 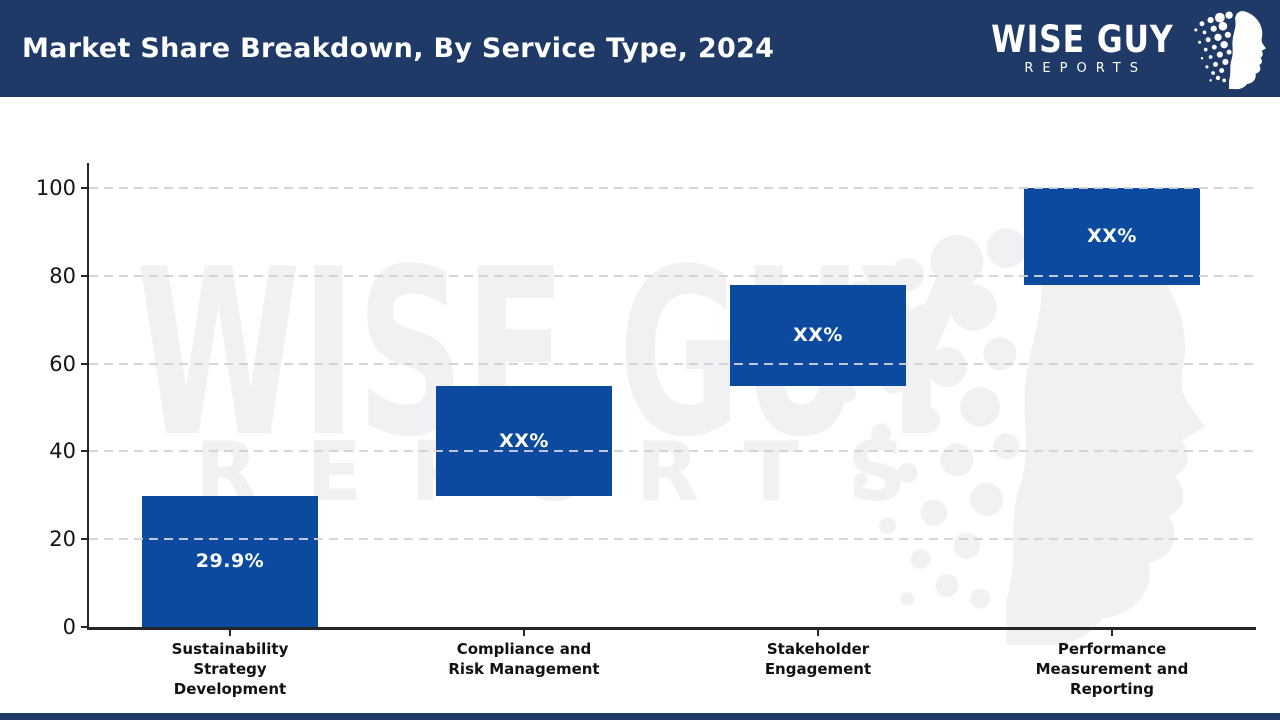 I want to click on footer-bar, so click(x=640, y=716).